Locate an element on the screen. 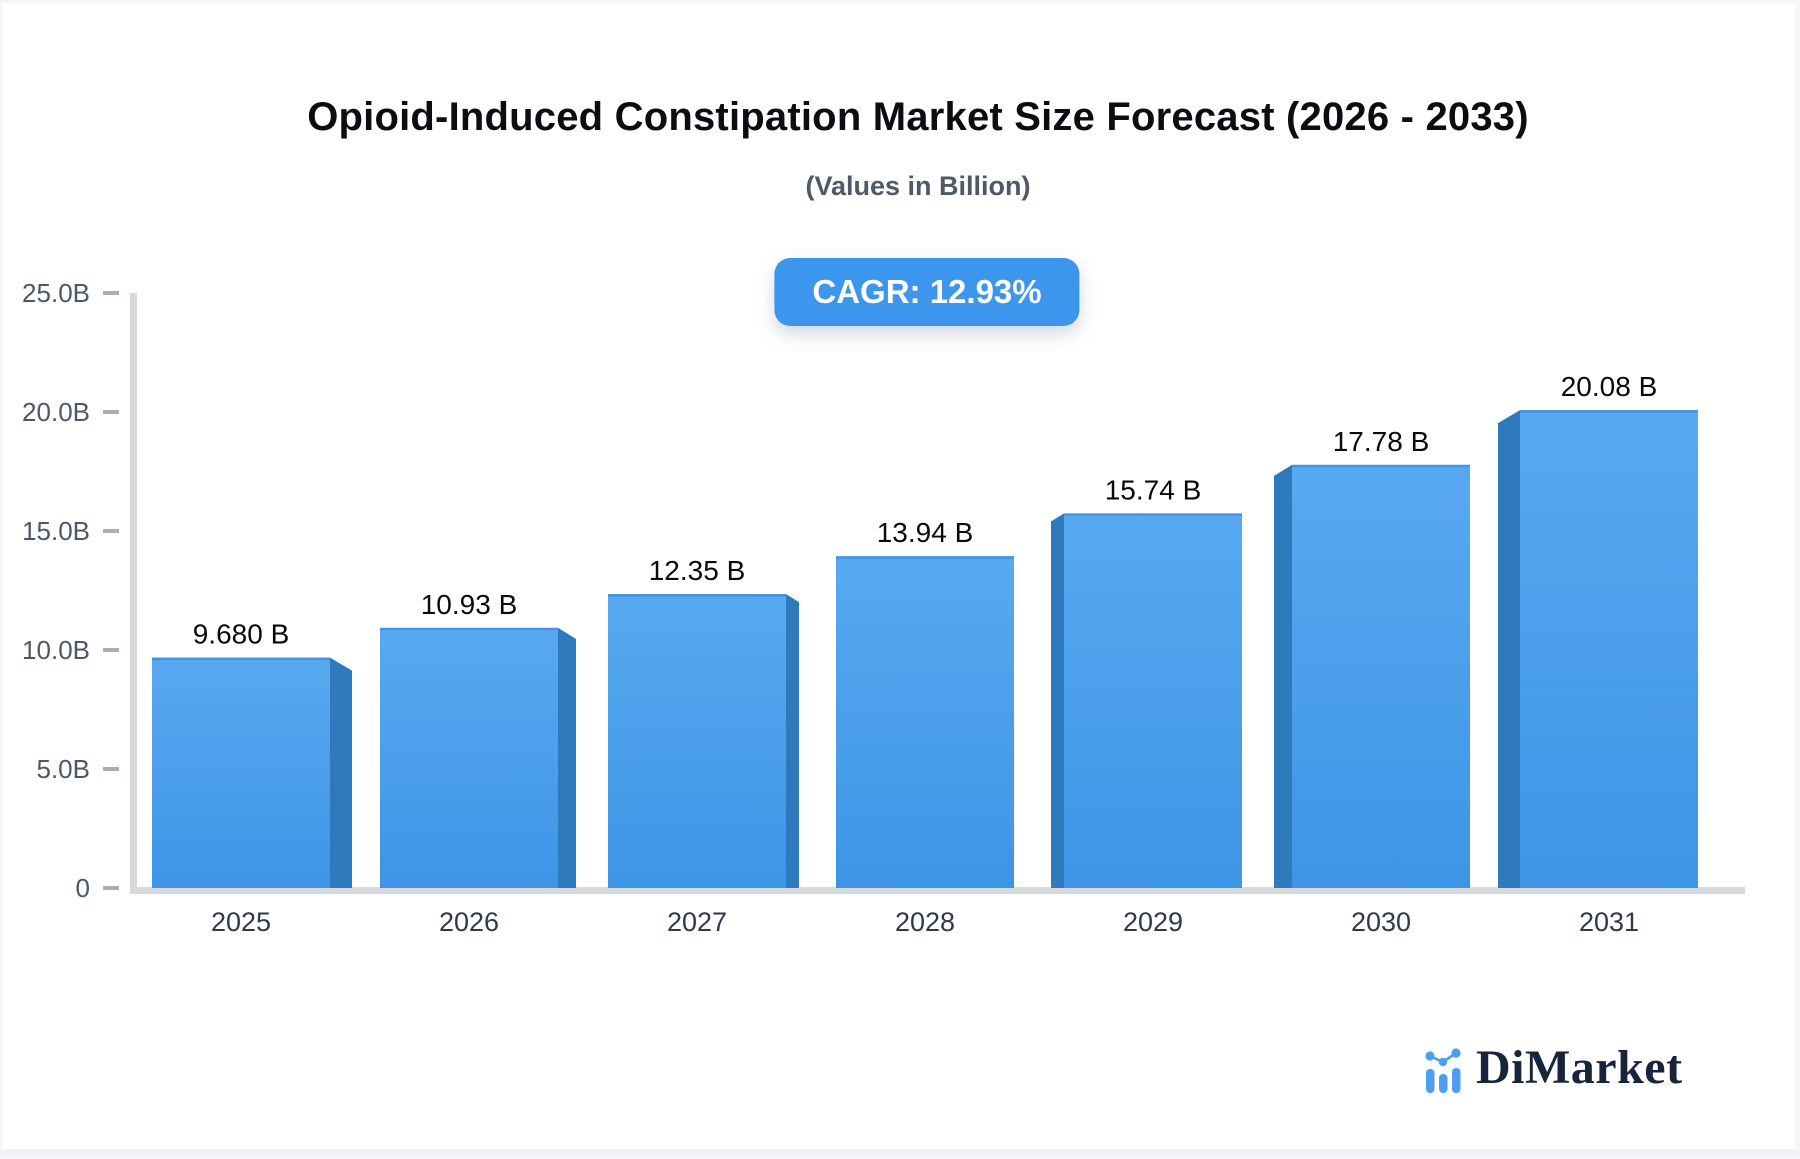  page-bottom-edge is located at coordinates (900, 1152).